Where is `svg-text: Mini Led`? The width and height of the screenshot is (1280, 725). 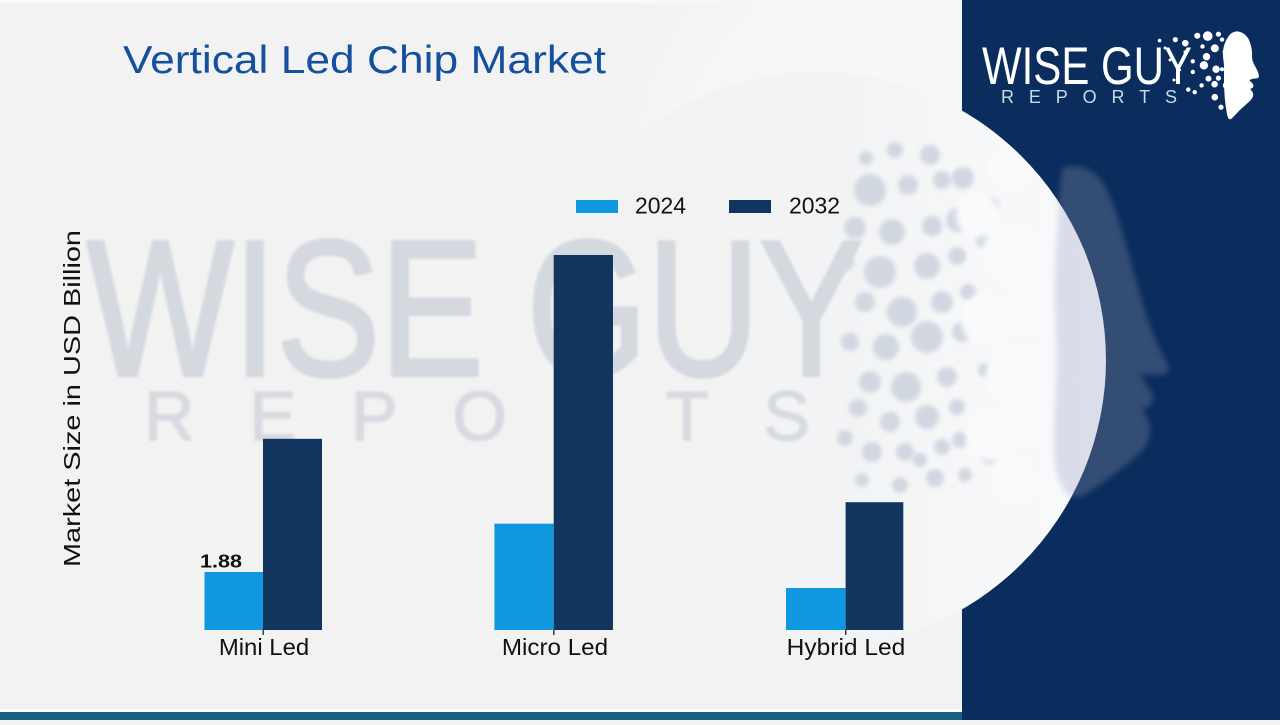 svg-text: Mini Led is located at coordinates (264, 647).